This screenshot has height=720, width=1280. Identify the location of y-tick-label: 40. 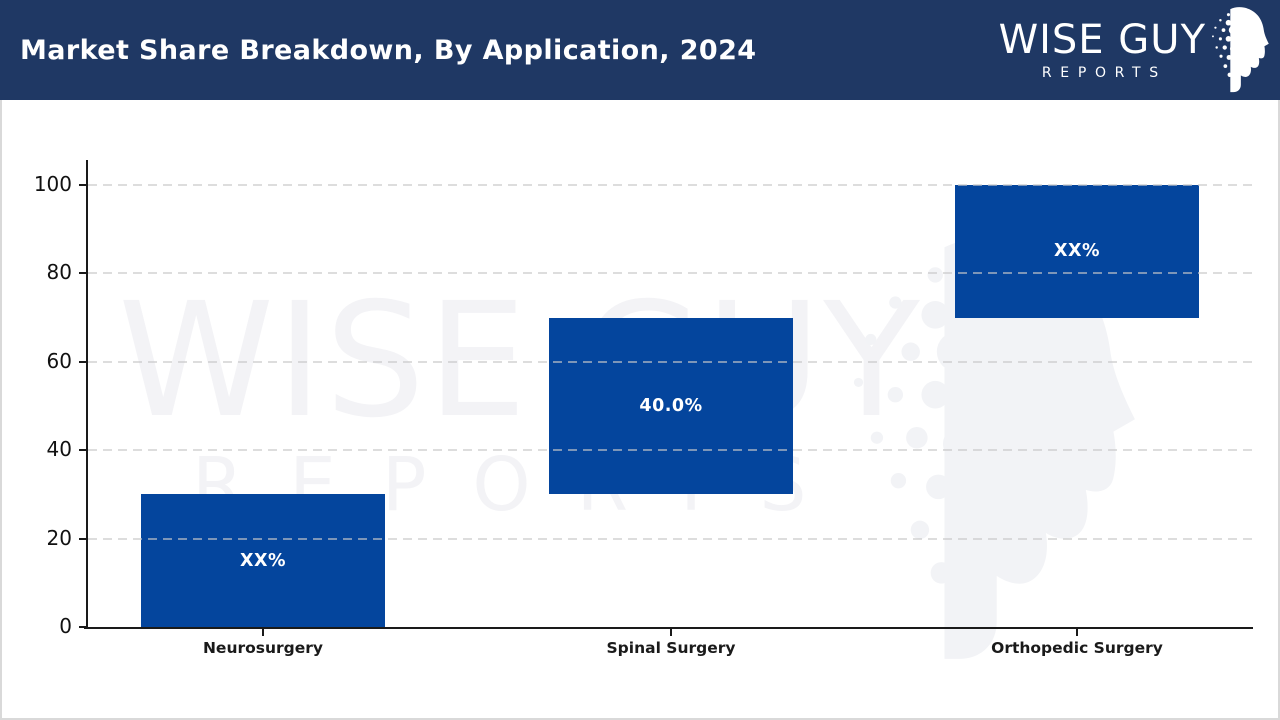
(59, 449).